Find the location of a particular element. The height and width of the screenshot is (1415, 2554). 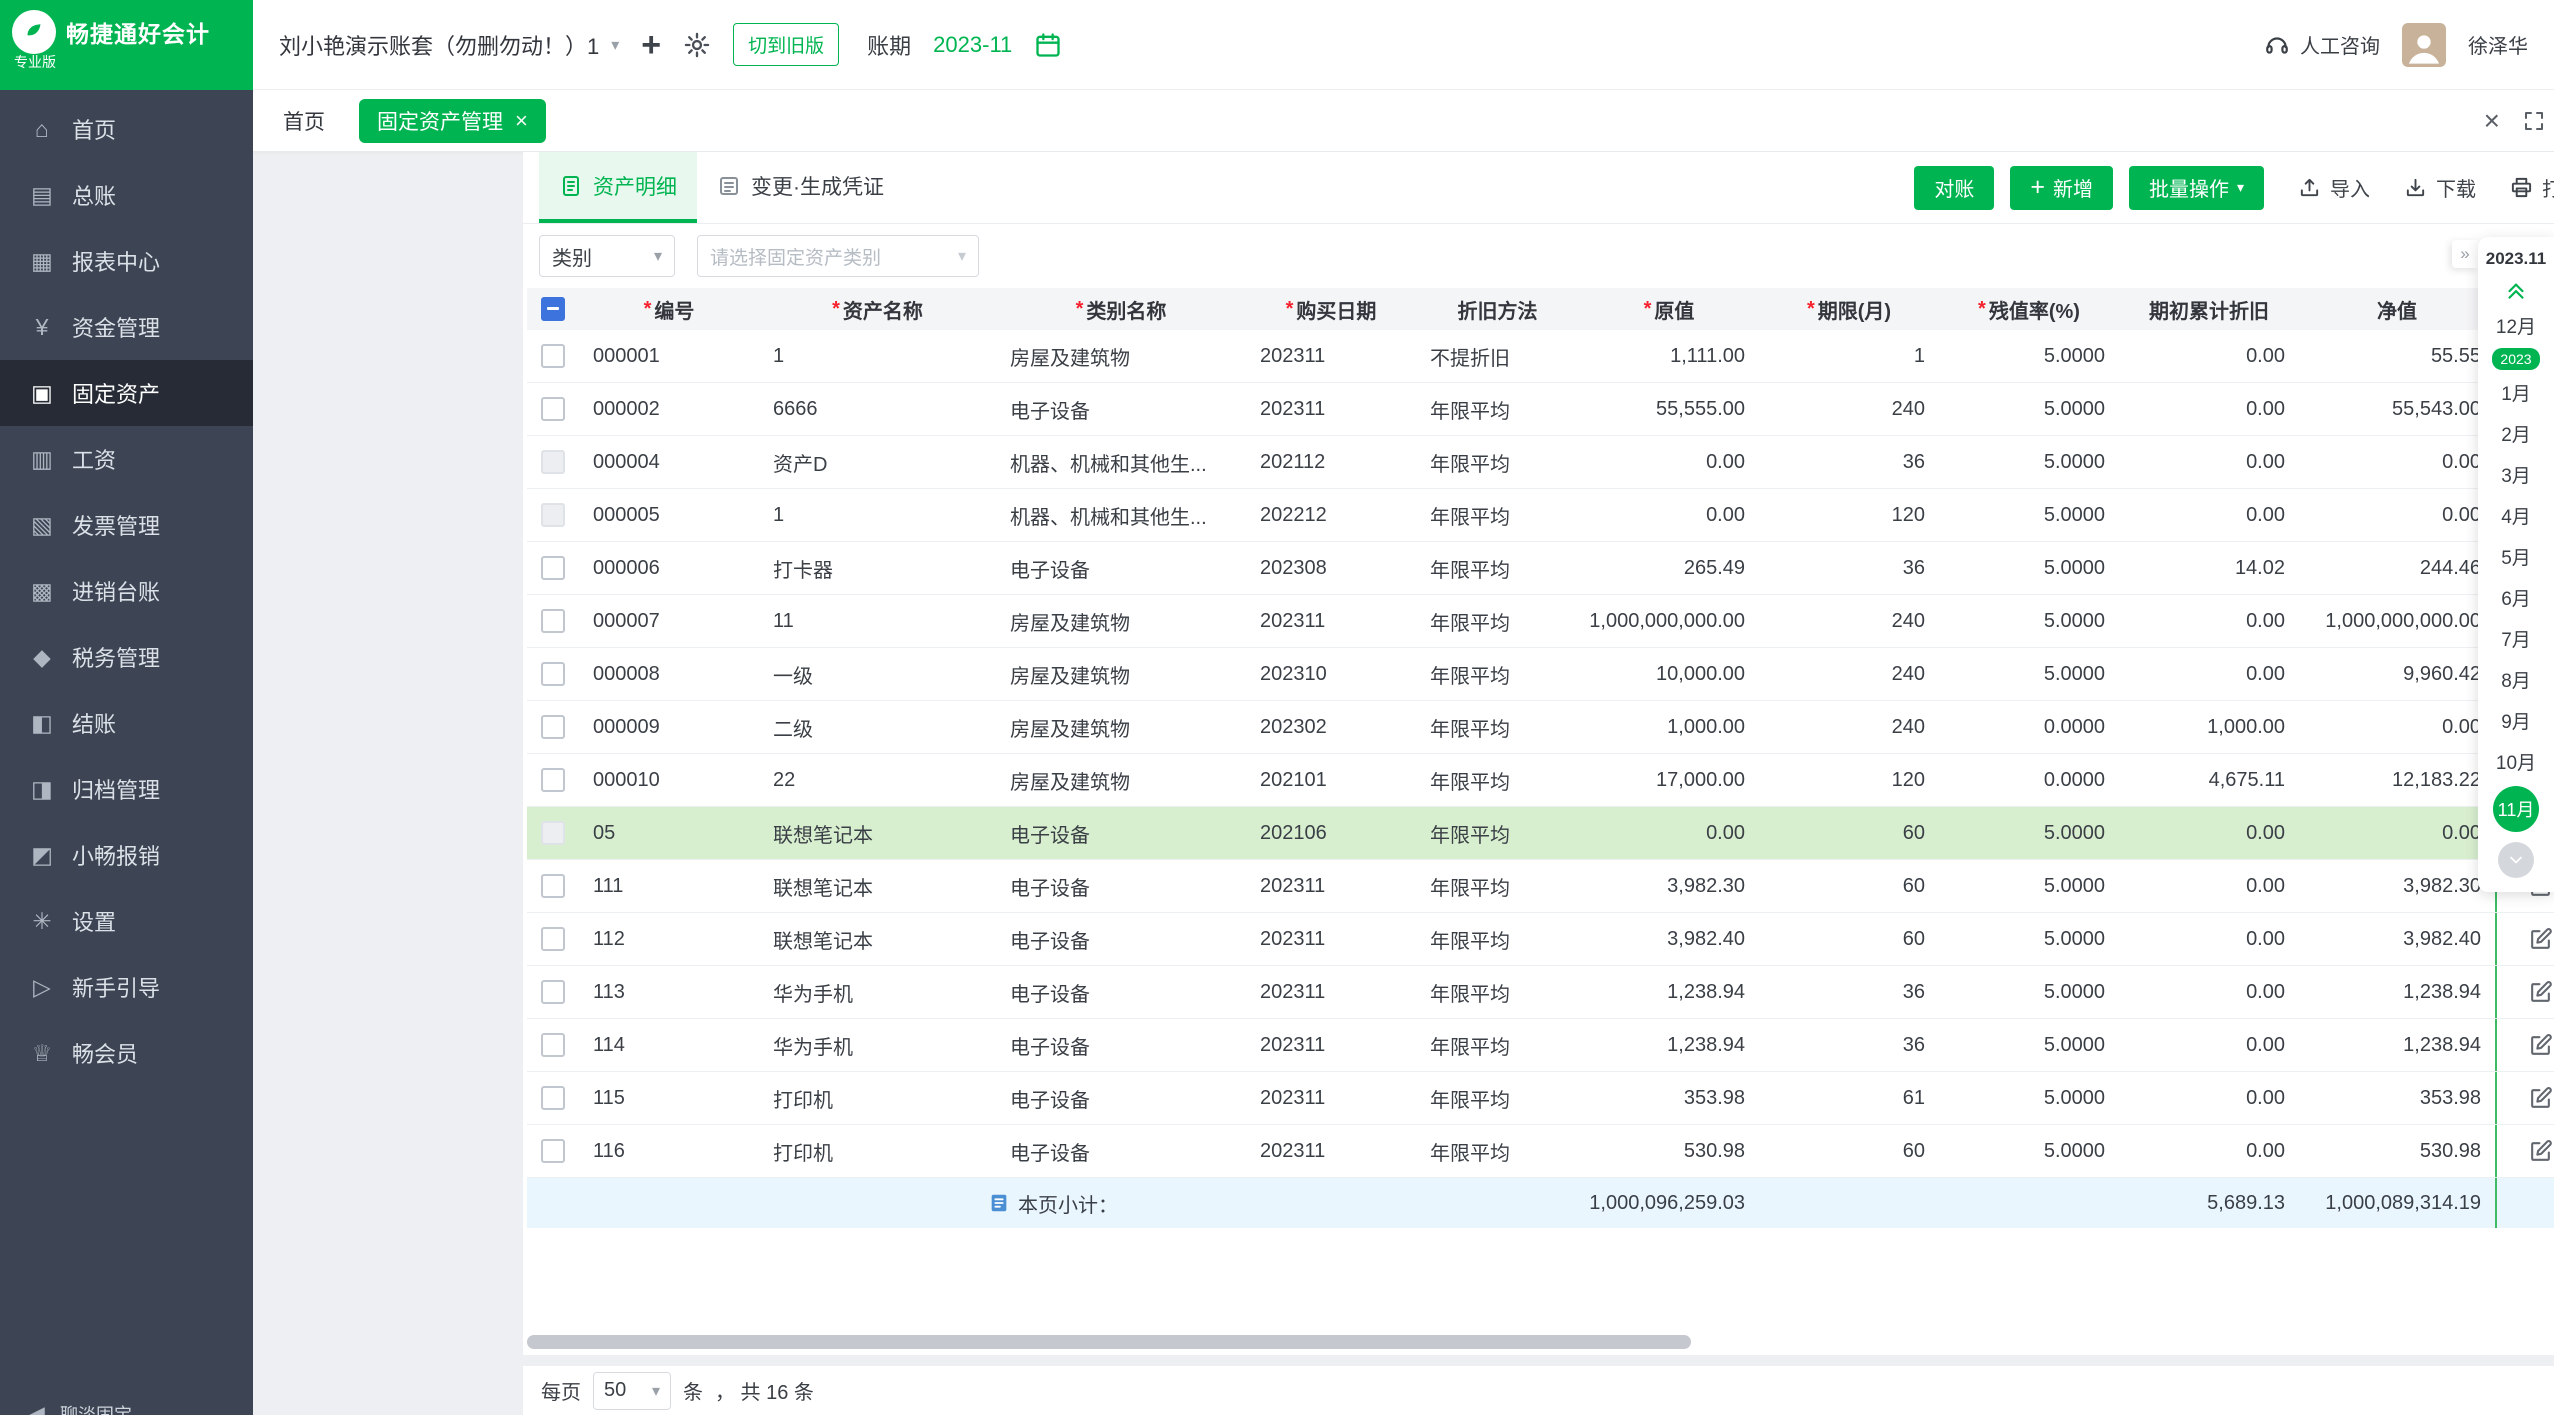

calendar-month: 8月 is located at coordinates (2516, 681).